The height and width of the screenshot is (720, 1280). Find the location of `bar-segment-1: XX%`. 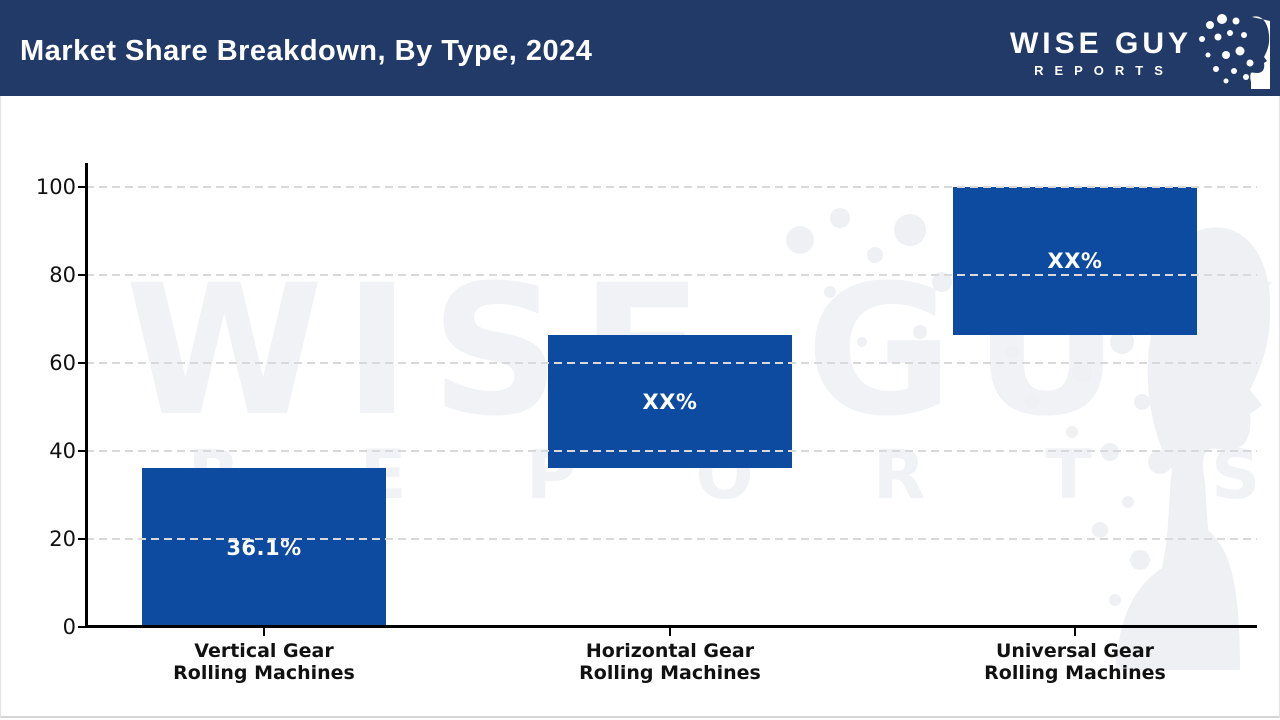

bar-segment-1: XX% is located at coordinates (670, 402).